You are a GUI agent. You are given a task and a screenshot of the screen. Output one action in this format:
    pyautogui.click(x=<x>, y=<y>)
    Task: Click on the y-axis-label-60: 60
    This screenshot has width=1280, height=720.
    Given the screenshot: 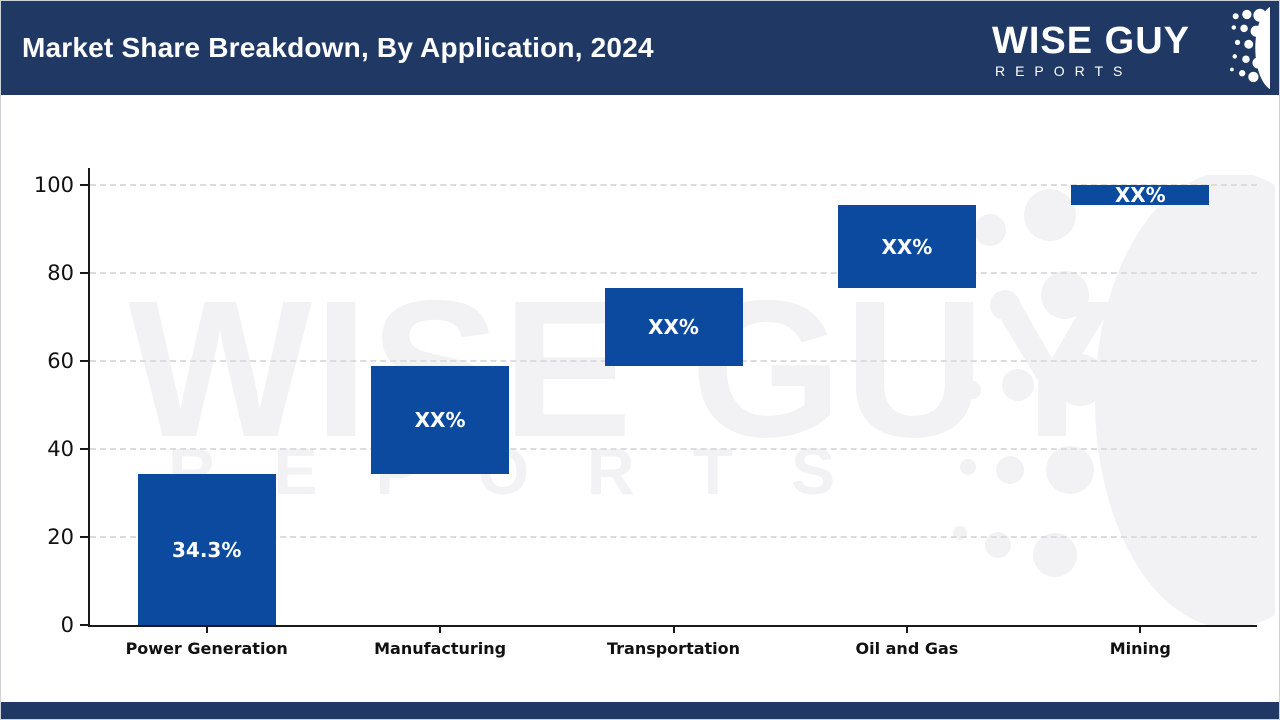 What is the action you would take?
    pyautogui.click(x=60, y=361)
    